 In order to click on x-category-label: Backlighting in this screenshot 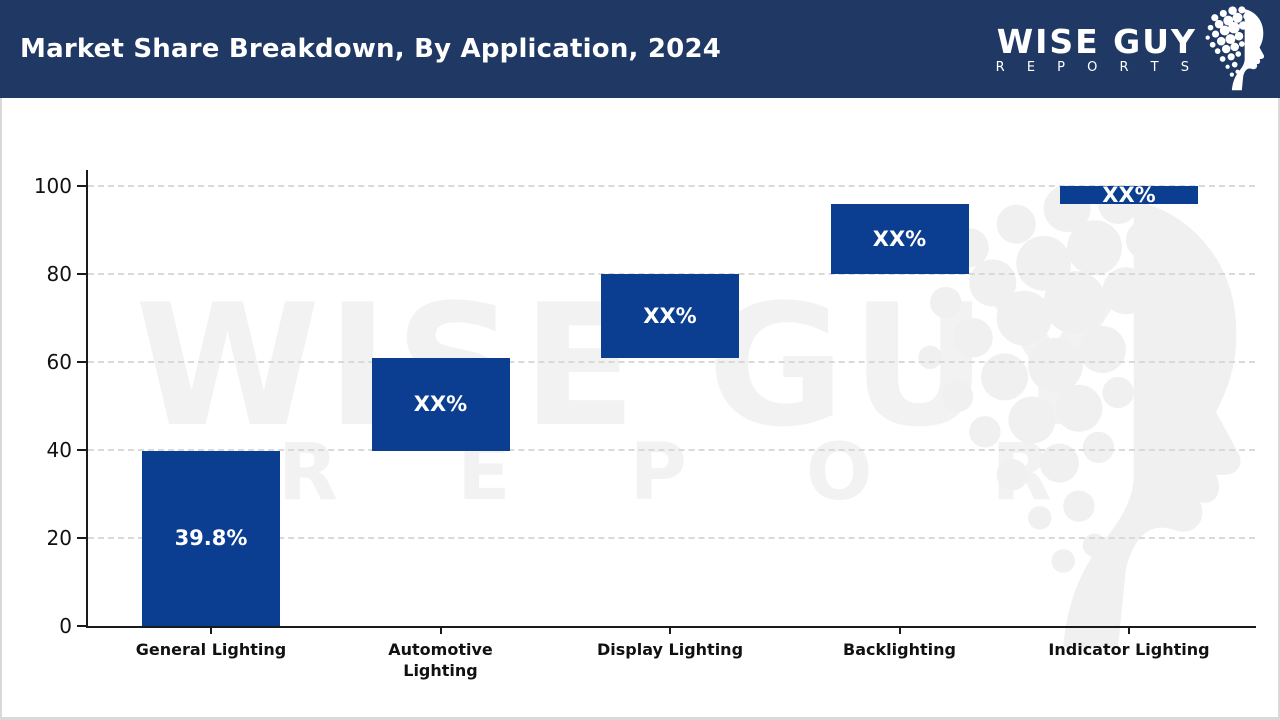, I will do `click(900, 650)`.